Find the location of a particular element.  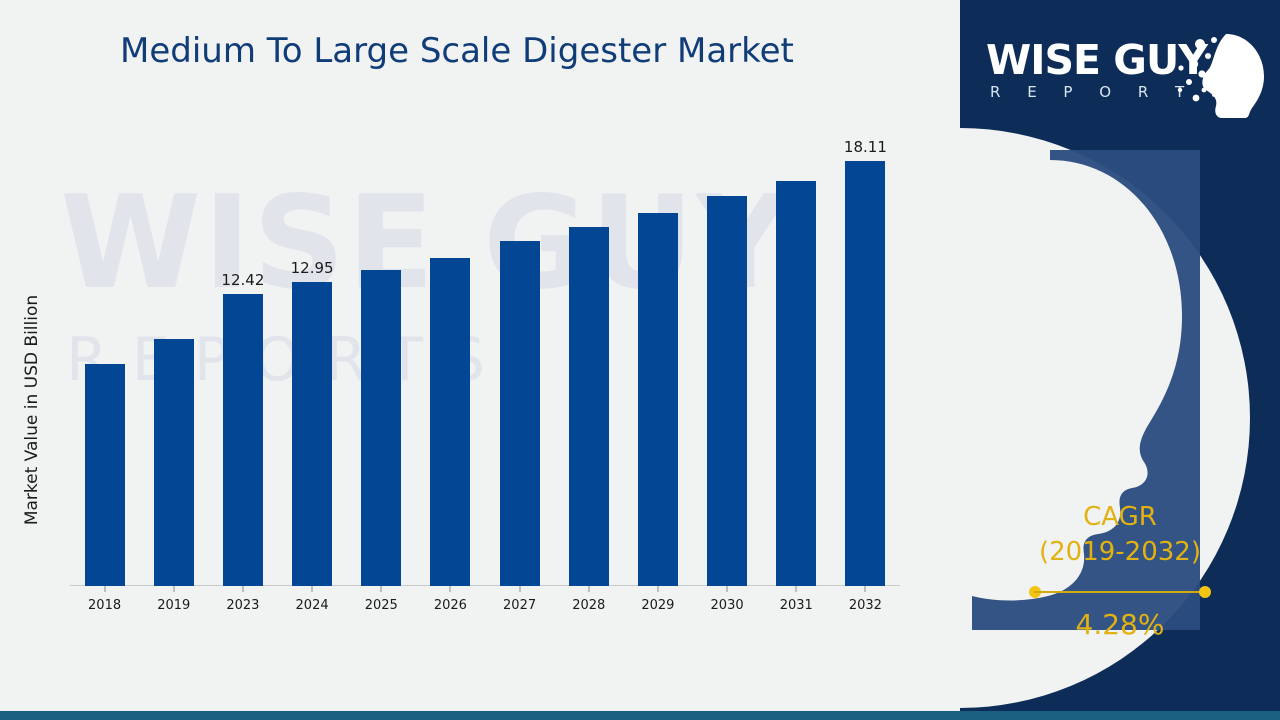

x-axis-tick-label: 2032 is located at coordinates (865, 605).